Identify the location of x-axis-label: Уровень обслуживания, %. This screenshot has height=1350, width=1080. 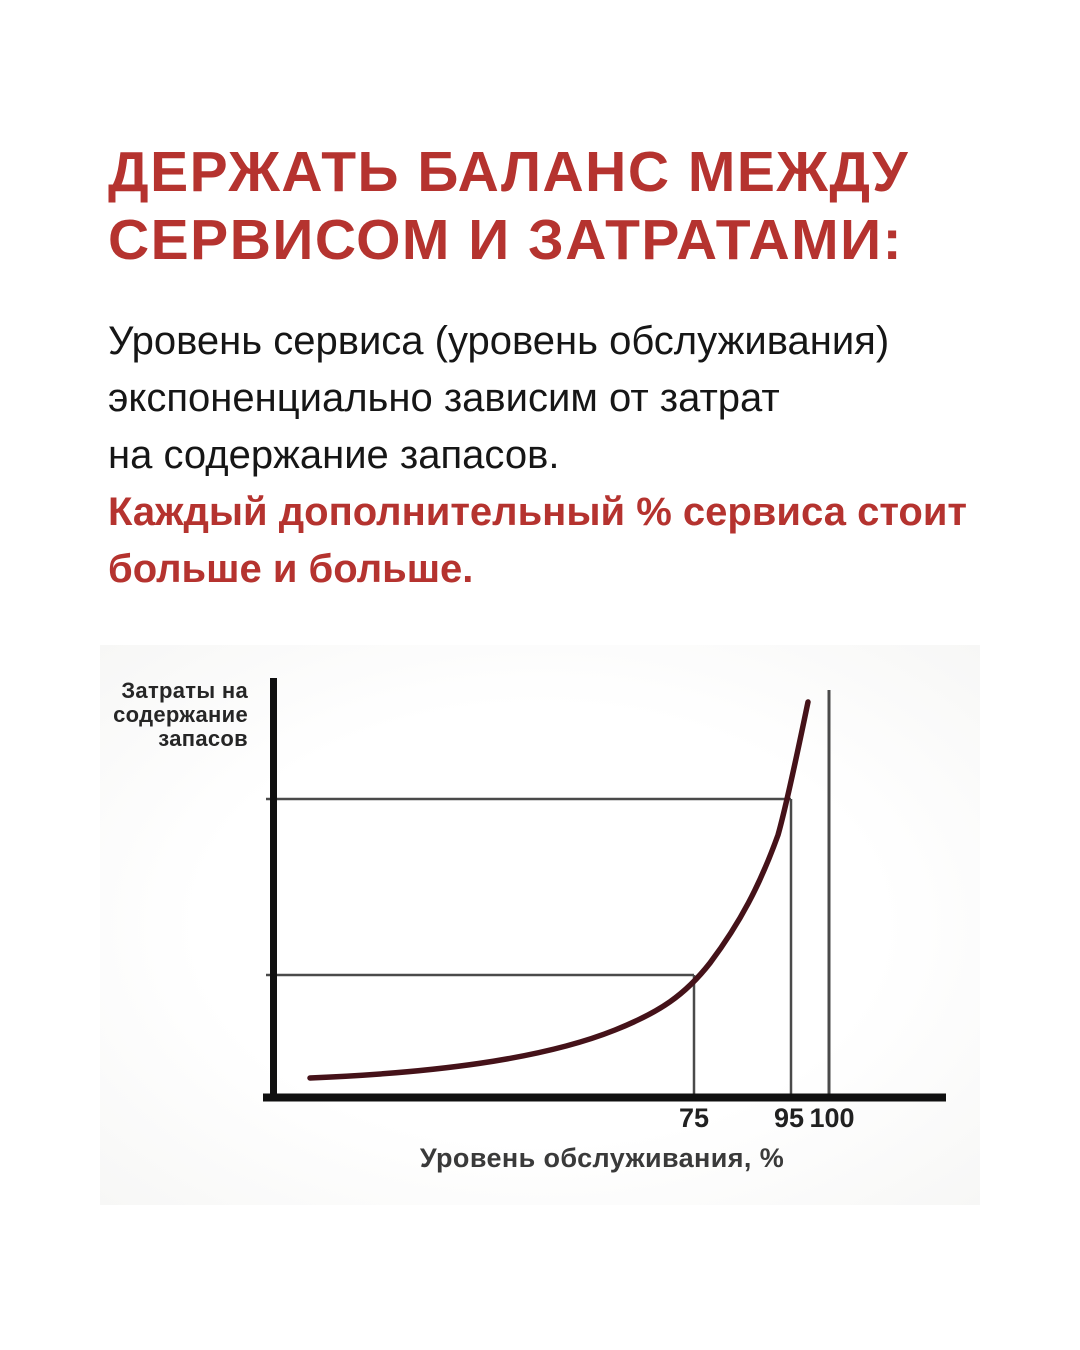
(602, 1158).